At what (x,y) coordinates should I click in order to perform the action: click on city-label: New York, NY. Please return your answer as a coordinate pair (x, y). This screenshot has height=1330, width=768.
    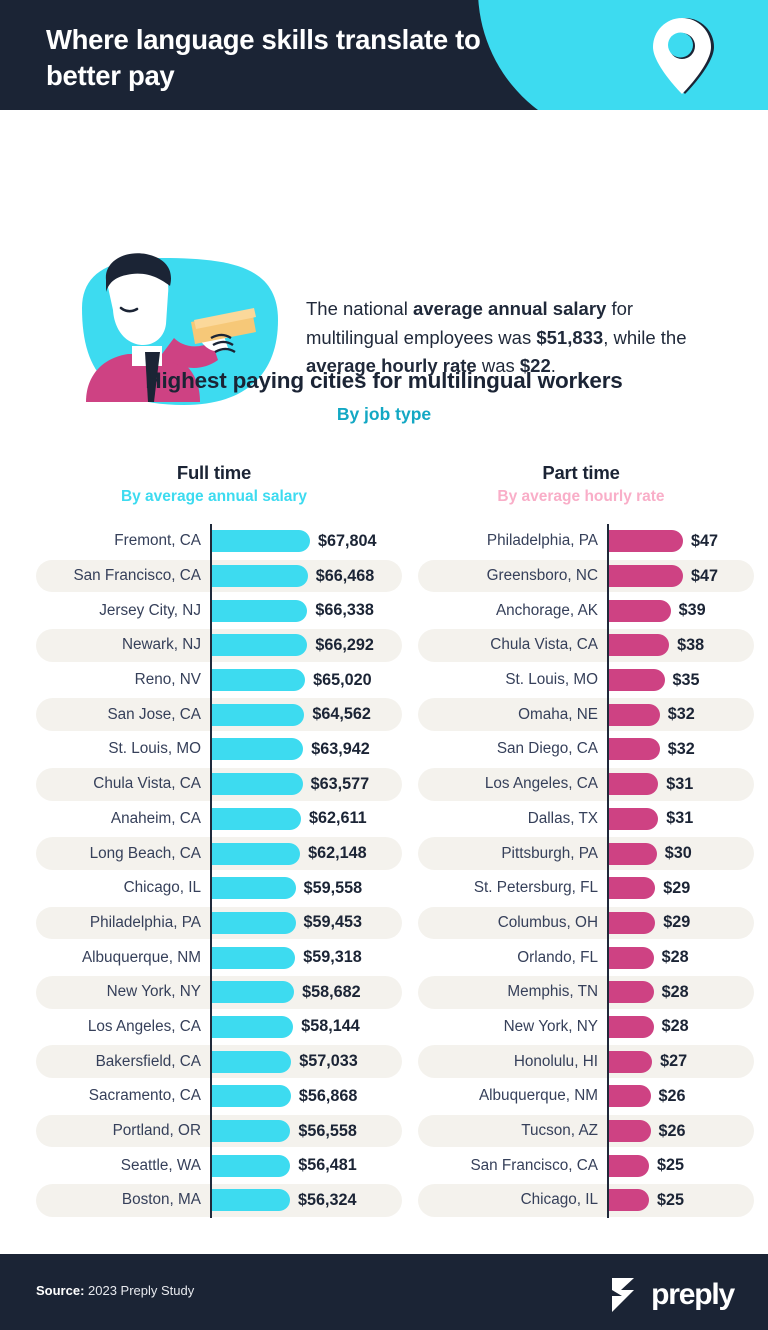
    Looking at the image, I should click on (550, 1026).